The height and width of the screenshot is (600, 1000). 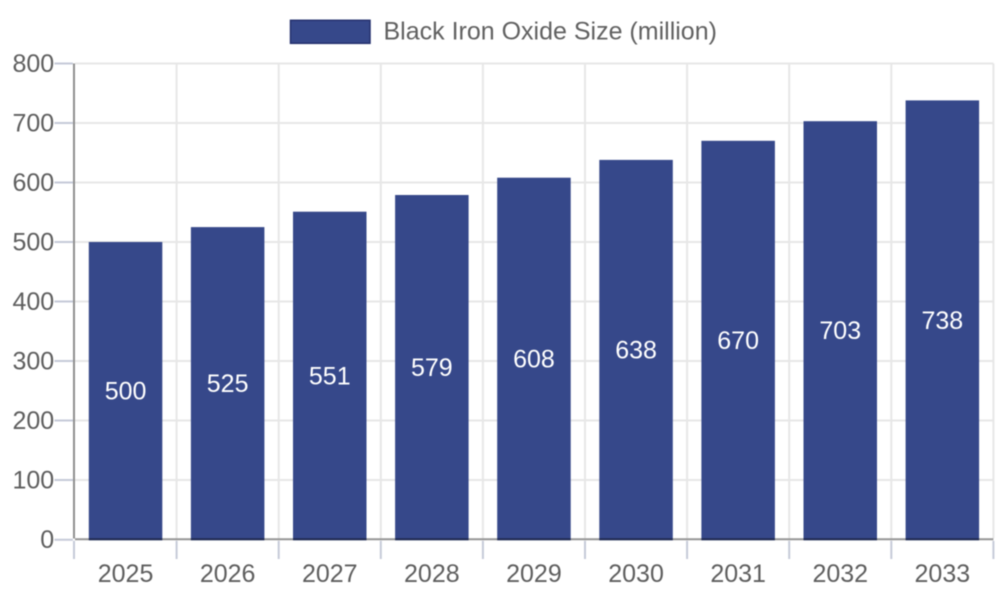 What do you see at coordinates (432, 368) in the screenshot?
I see `svg-text: 579` at bounding box center [432, 368].